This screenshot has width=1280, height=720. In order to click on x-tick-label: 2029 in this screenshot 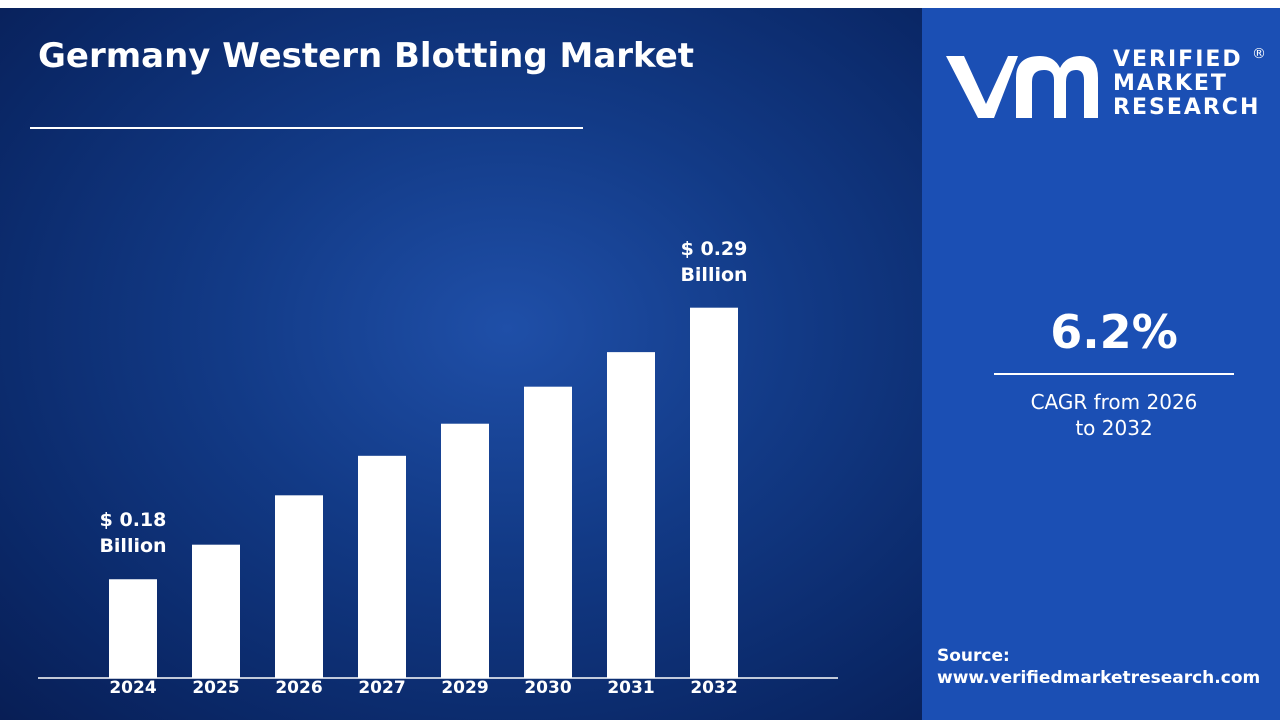, I will do `click(464, 688)`.